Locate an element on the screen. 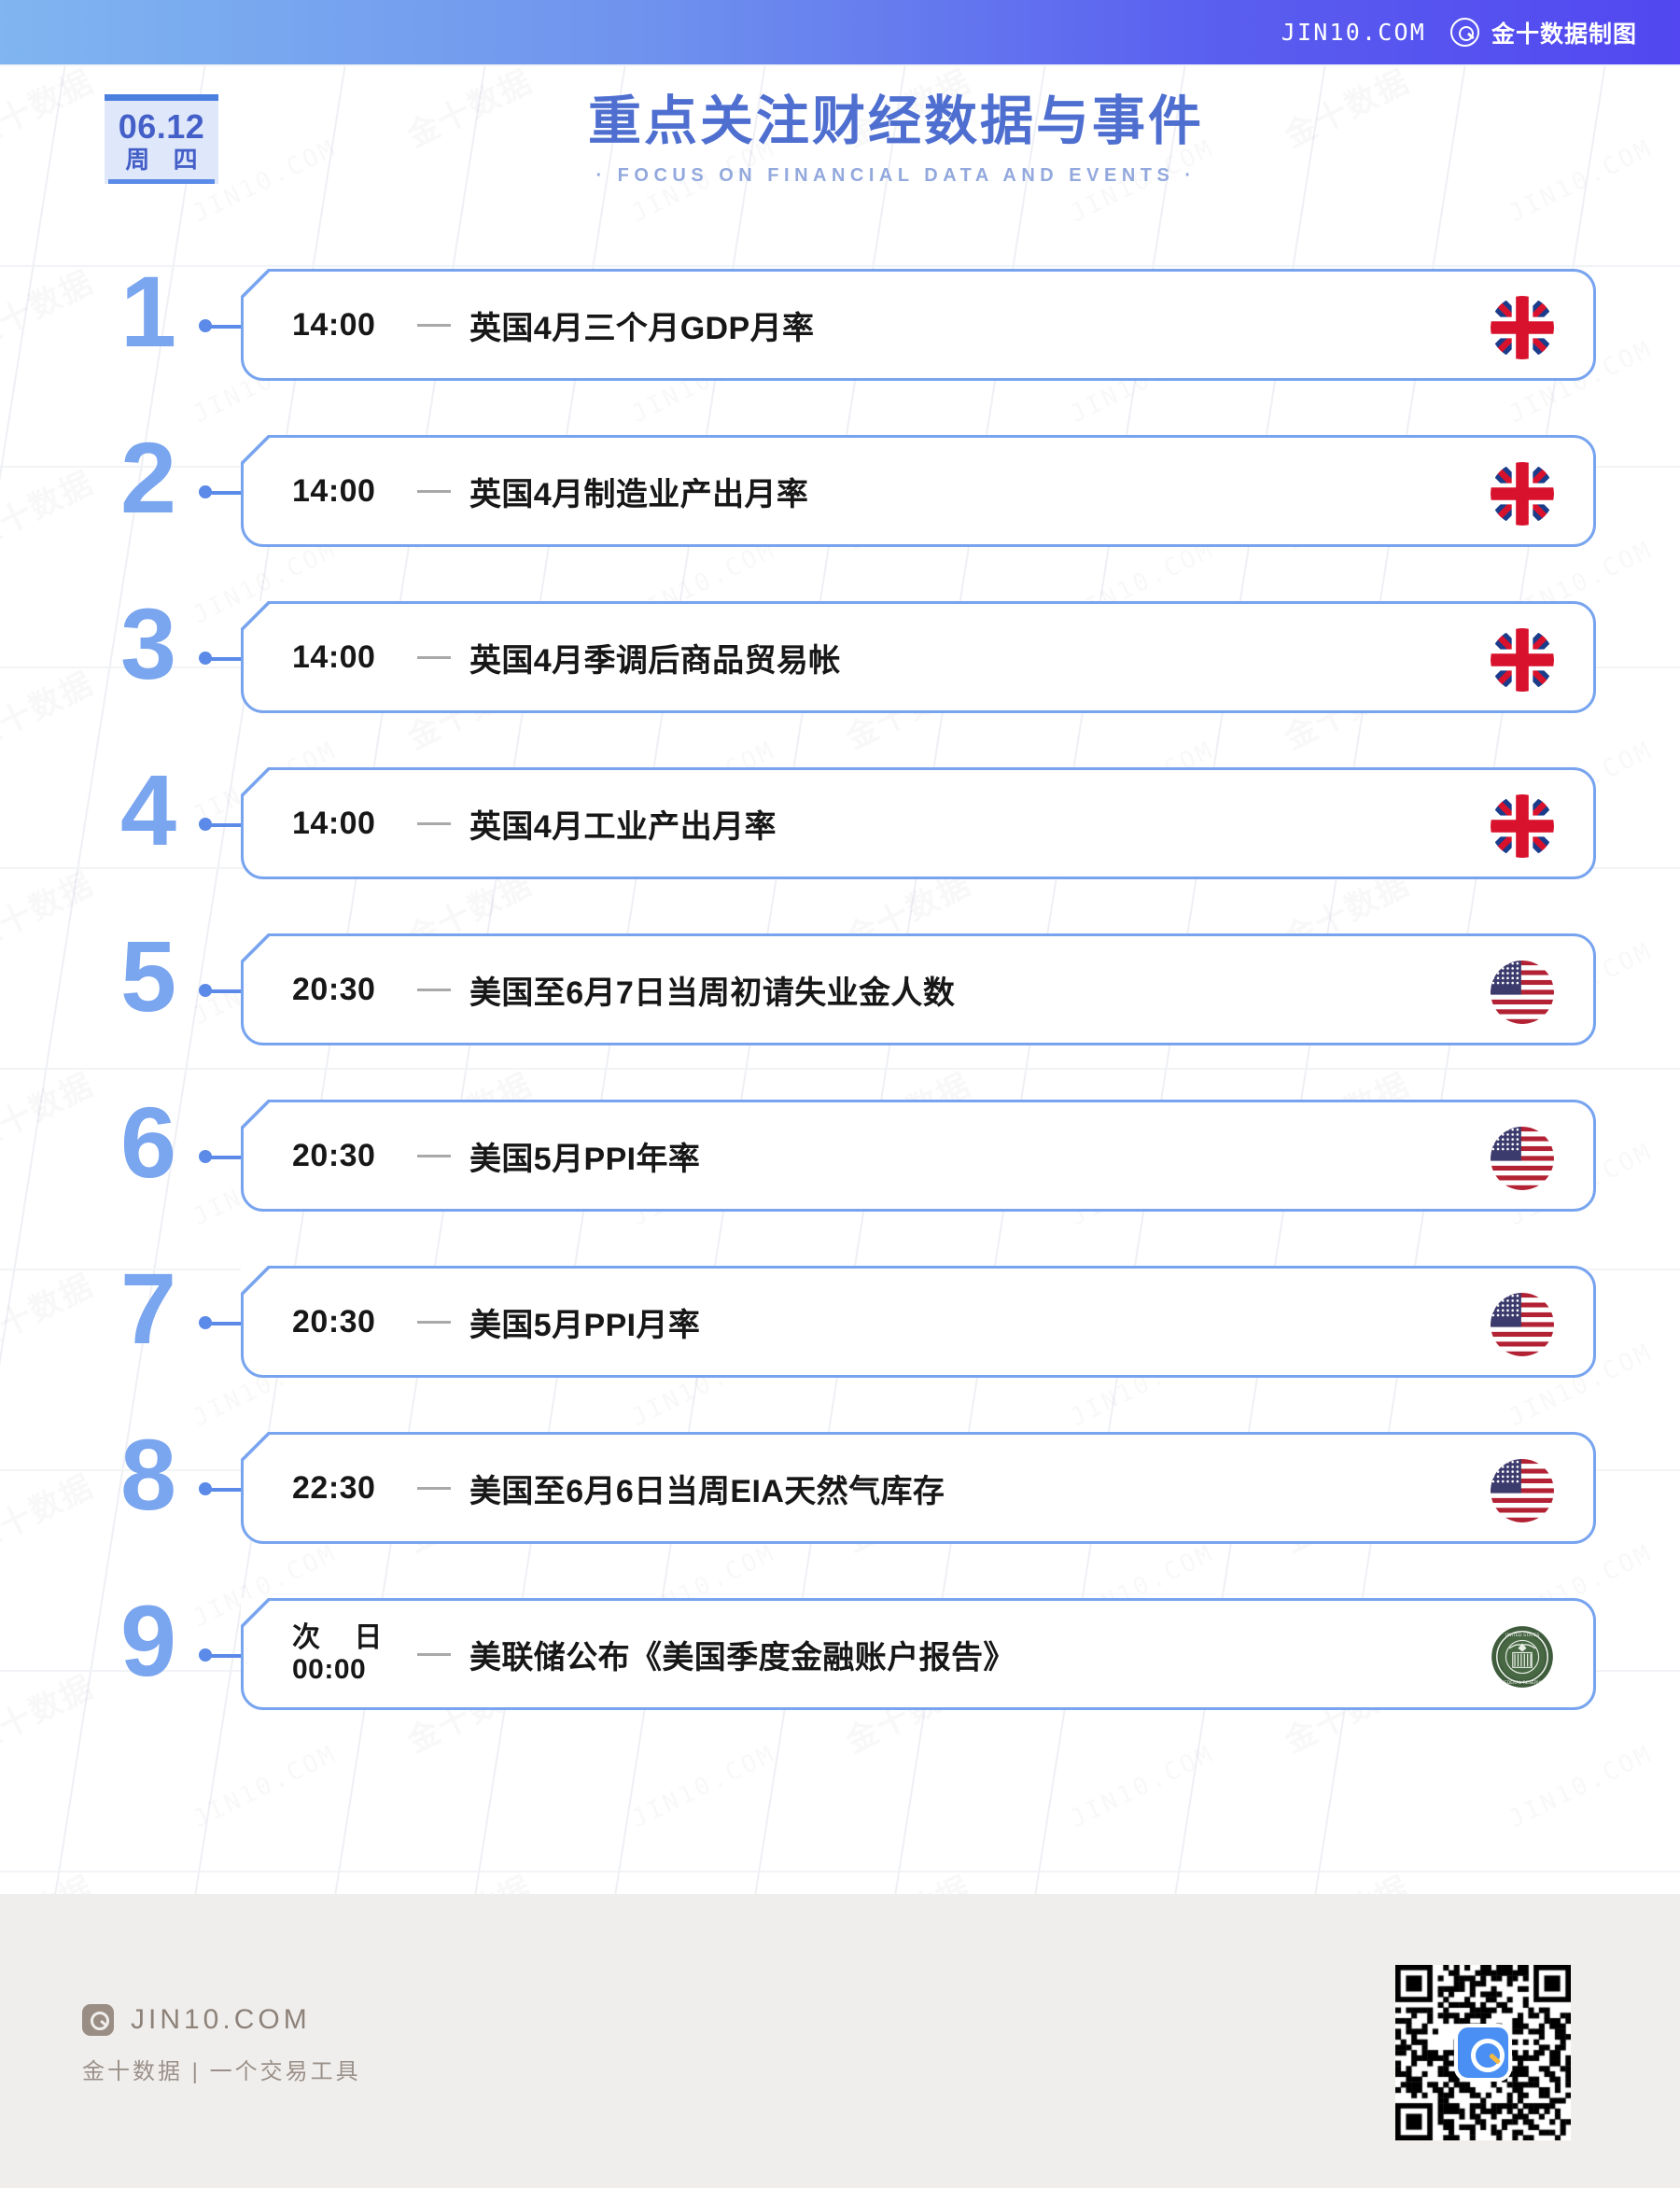 Image resolution: width=1680 pixels, height=2188 pixels. svg-text: FEDERAL RESERVE is located at coordinates (1523, 1683).